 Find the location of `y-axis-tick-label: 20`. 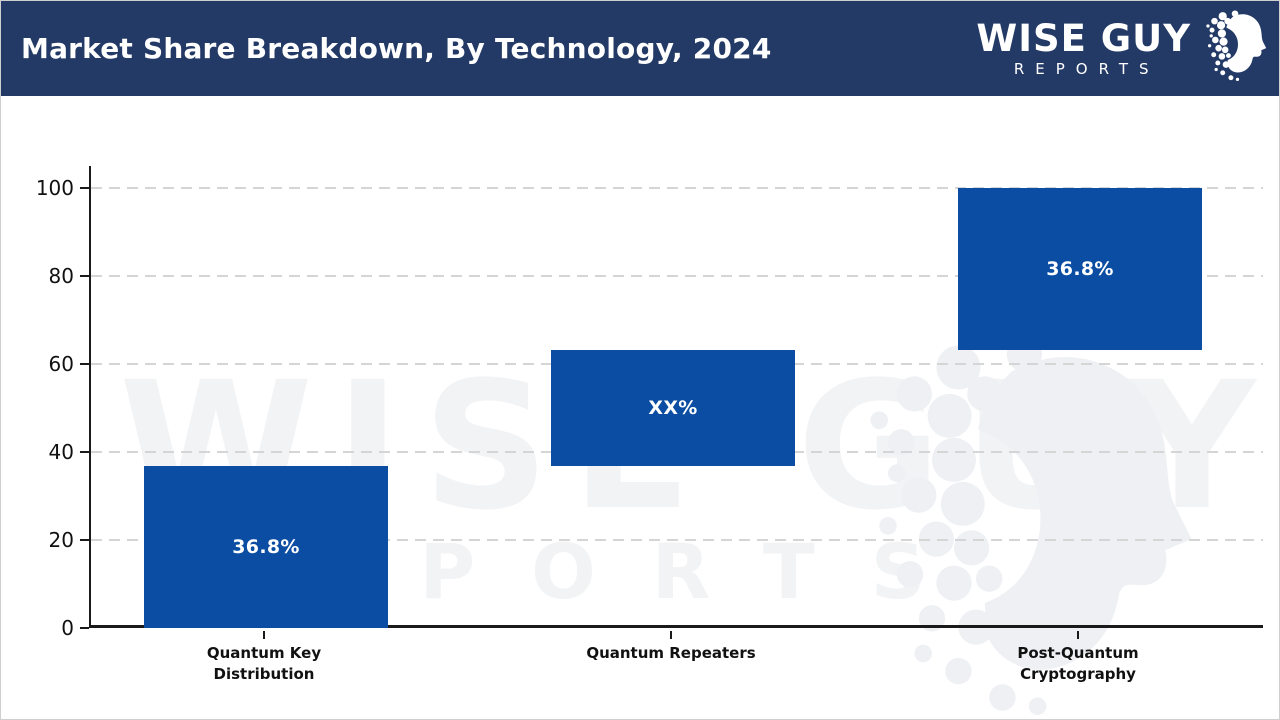

y-axis-tick-label: 20 is located at coordinates (61, 540).